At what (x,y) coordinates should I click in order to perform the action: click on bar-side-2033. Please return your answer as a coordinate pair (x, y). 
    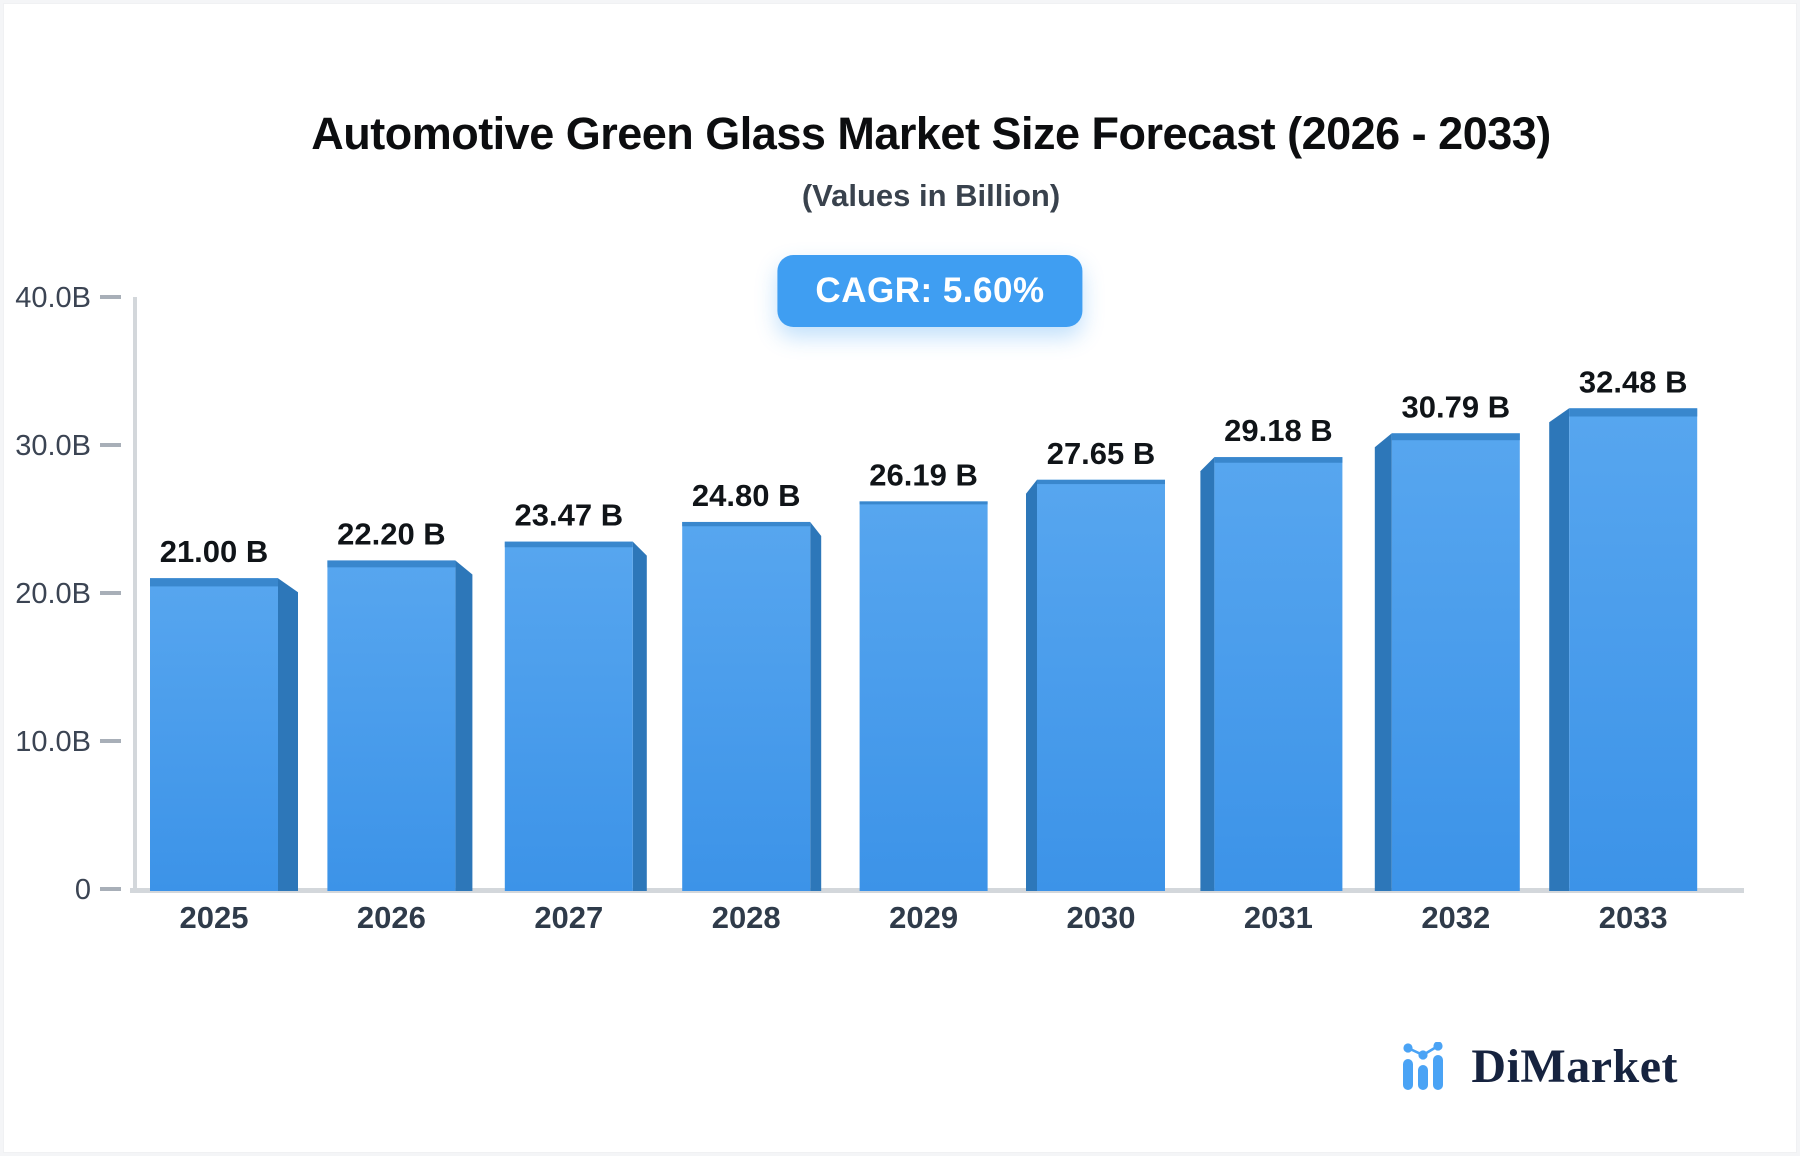
    Looking at the image, I should click on (1559, 649).